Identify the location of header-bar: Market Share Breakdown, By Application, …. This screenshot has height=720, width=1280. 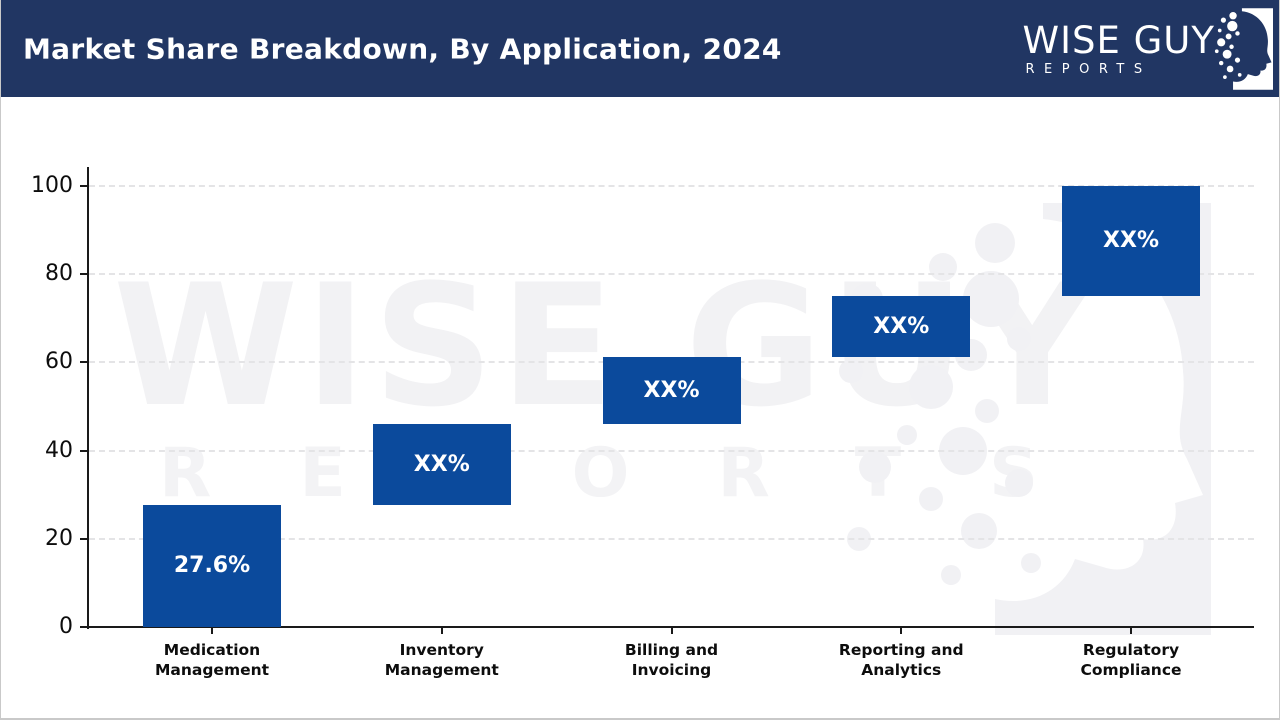
(640, 48).